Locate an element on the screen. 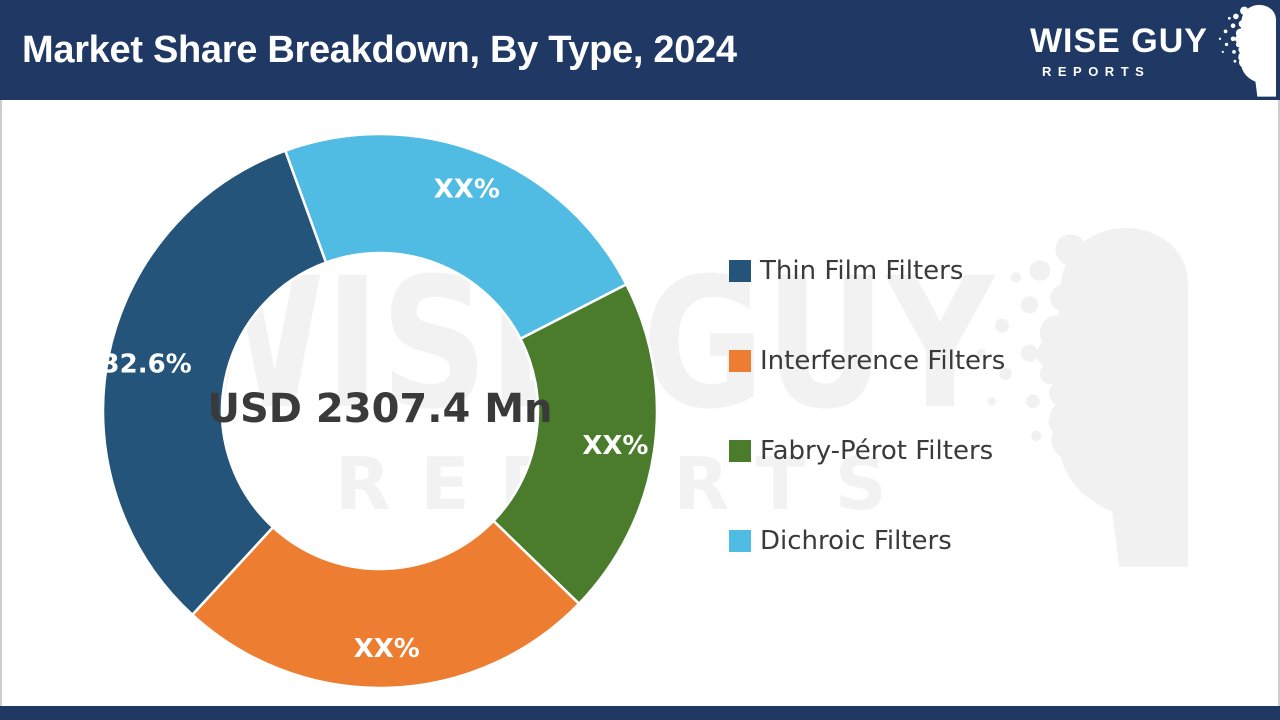  legend-item-dichroic-filters: Dichroic Filters is located at coordinates (867, 541).